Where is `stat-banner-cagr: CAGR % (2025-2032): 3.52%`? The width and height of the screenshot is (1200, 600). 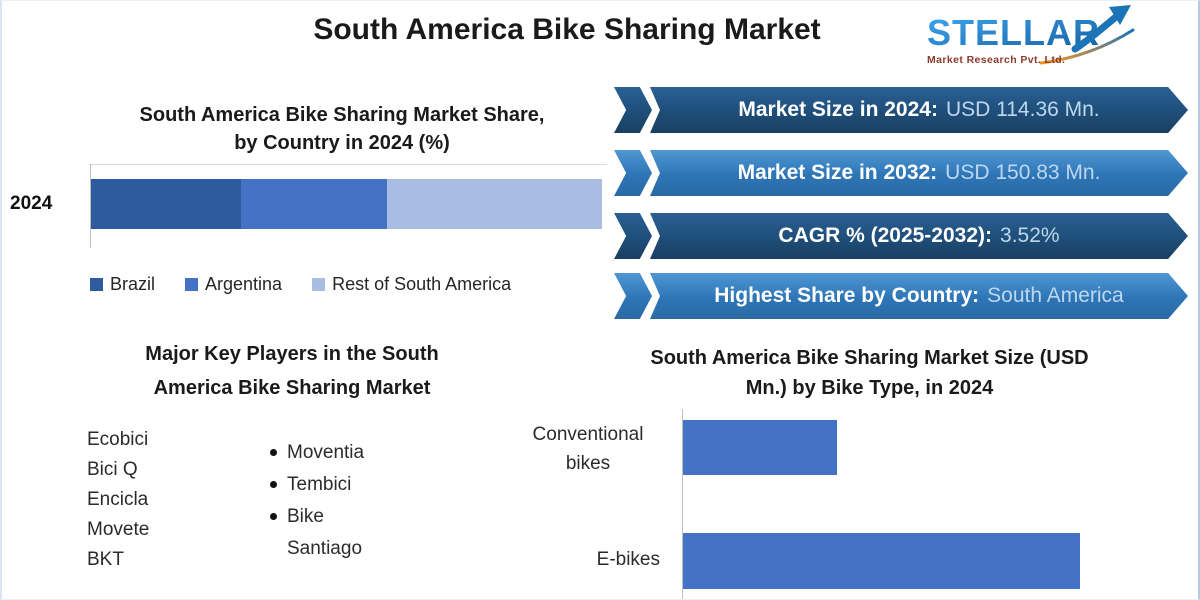
stat-banner-cagr: CAGR % (2025-2032): 3.52% is located at coordinates (901, 236).